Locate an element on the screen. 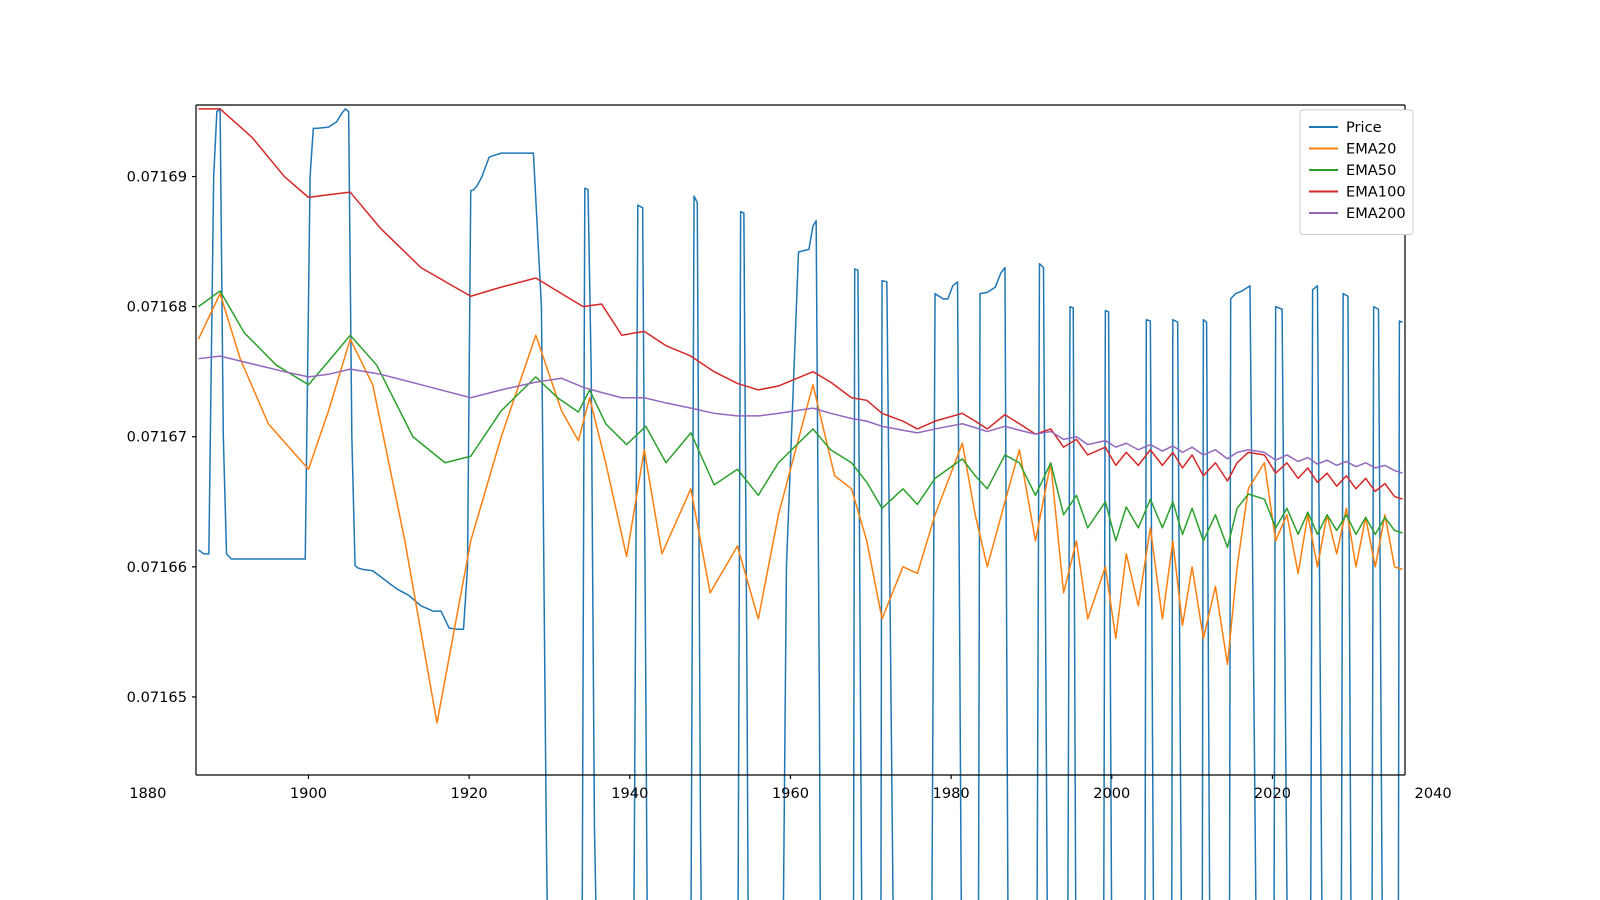  ytick-label: 0.07167 is located at coordinates (157, 437).